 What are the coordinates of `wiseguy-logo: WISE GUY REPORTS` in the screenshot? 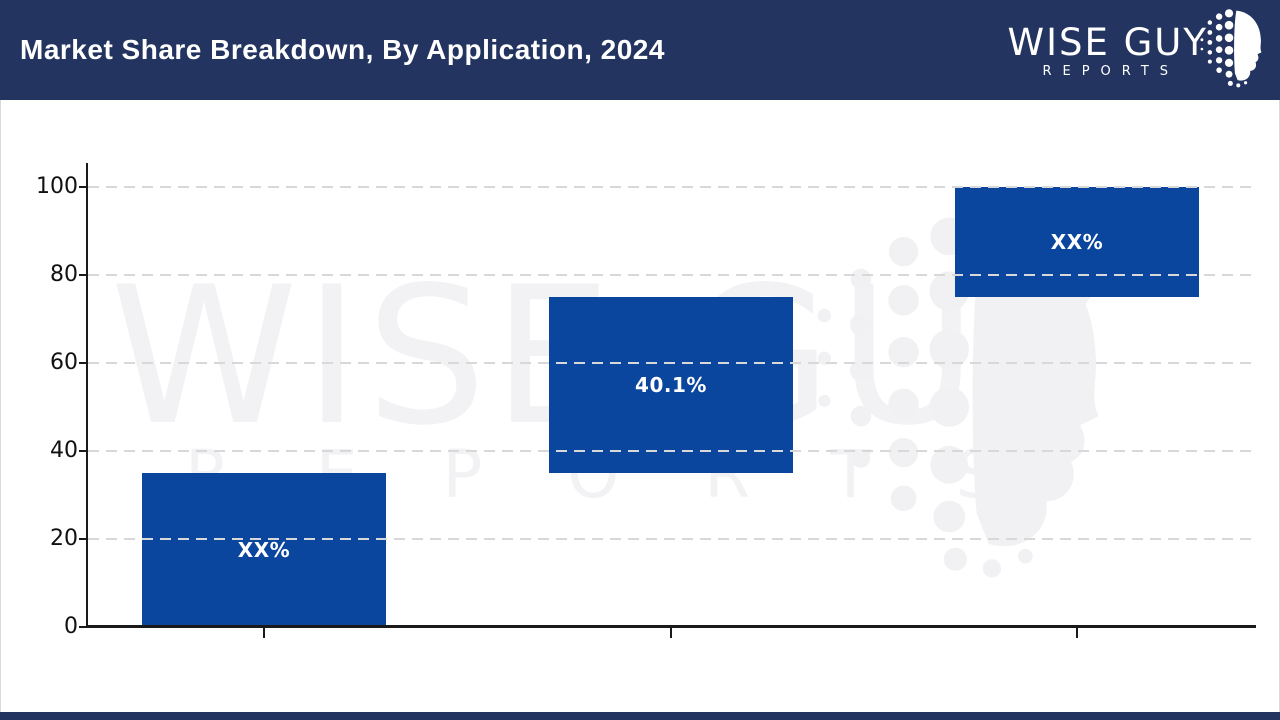 It's located at (1139, 51).